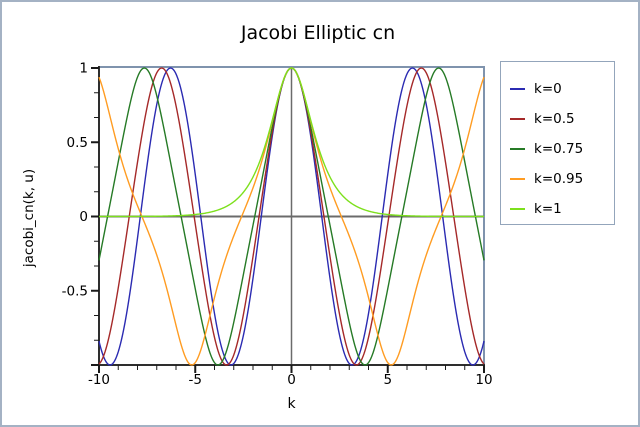  Describe the element at coordinates (291, 380) in the screenshot. I see `x-tick-label: 0` at that location.